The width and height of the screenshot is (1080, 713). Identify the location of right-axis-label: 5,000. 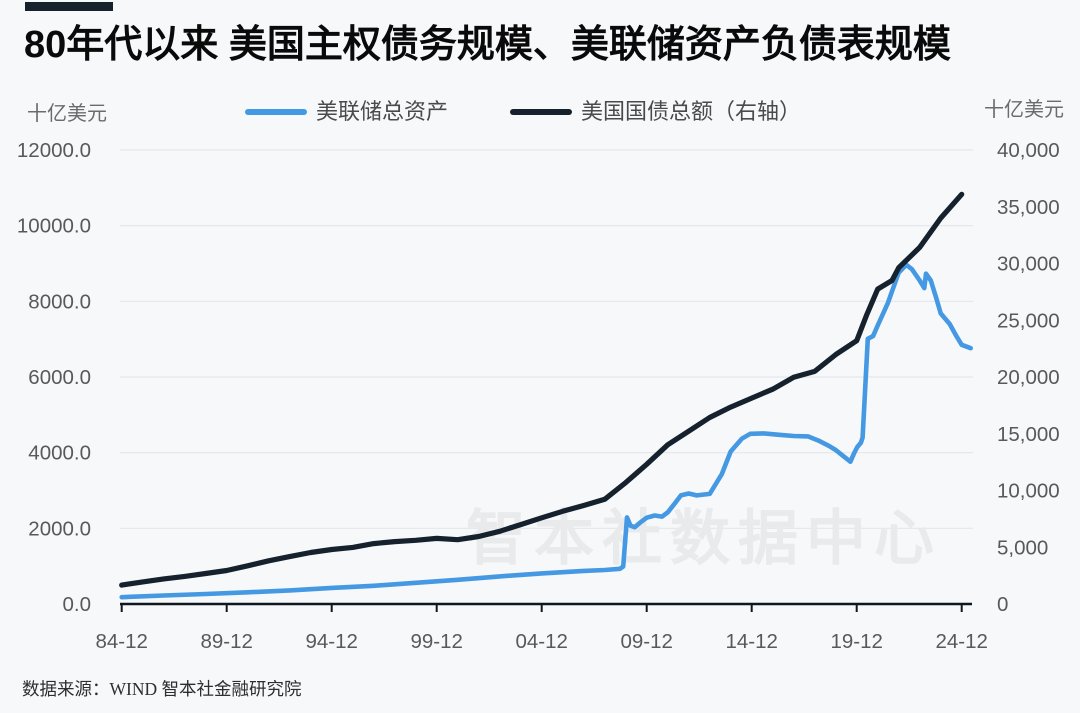
(1022, 547).